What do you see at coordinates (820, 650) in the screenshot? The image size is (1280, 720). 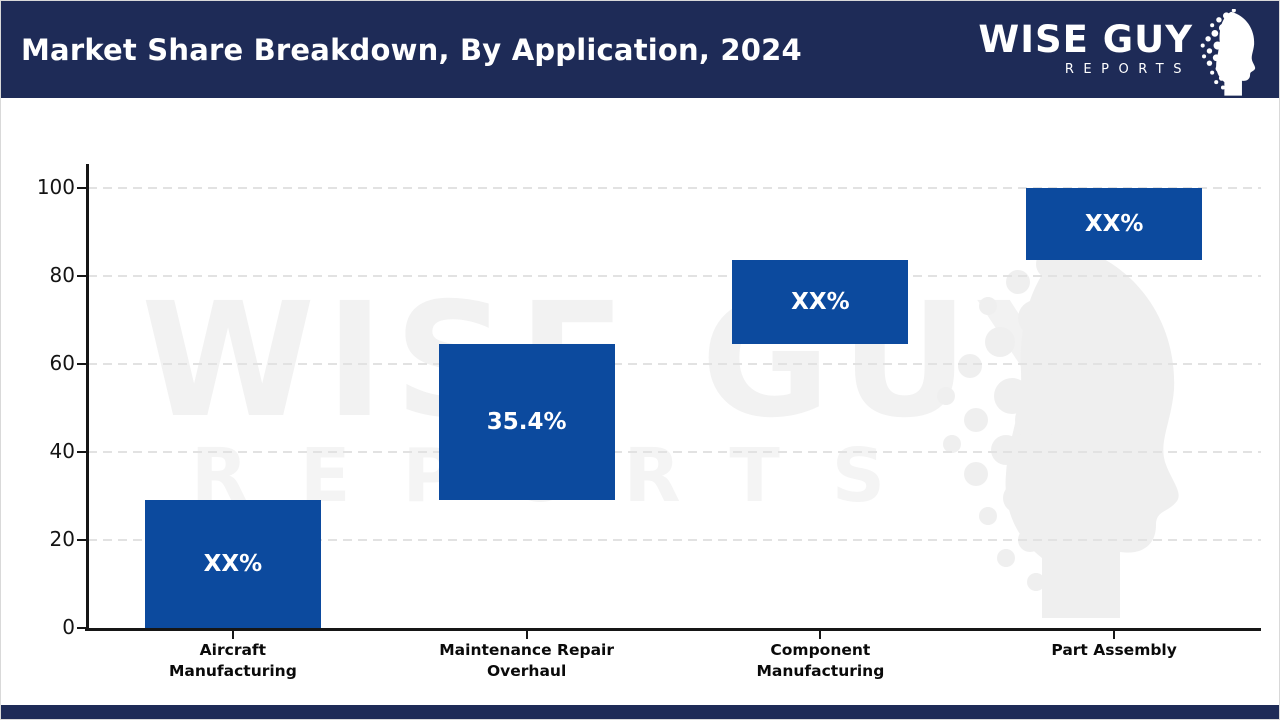 I see `x-category-line: Component` at bounding box center [820, 650].